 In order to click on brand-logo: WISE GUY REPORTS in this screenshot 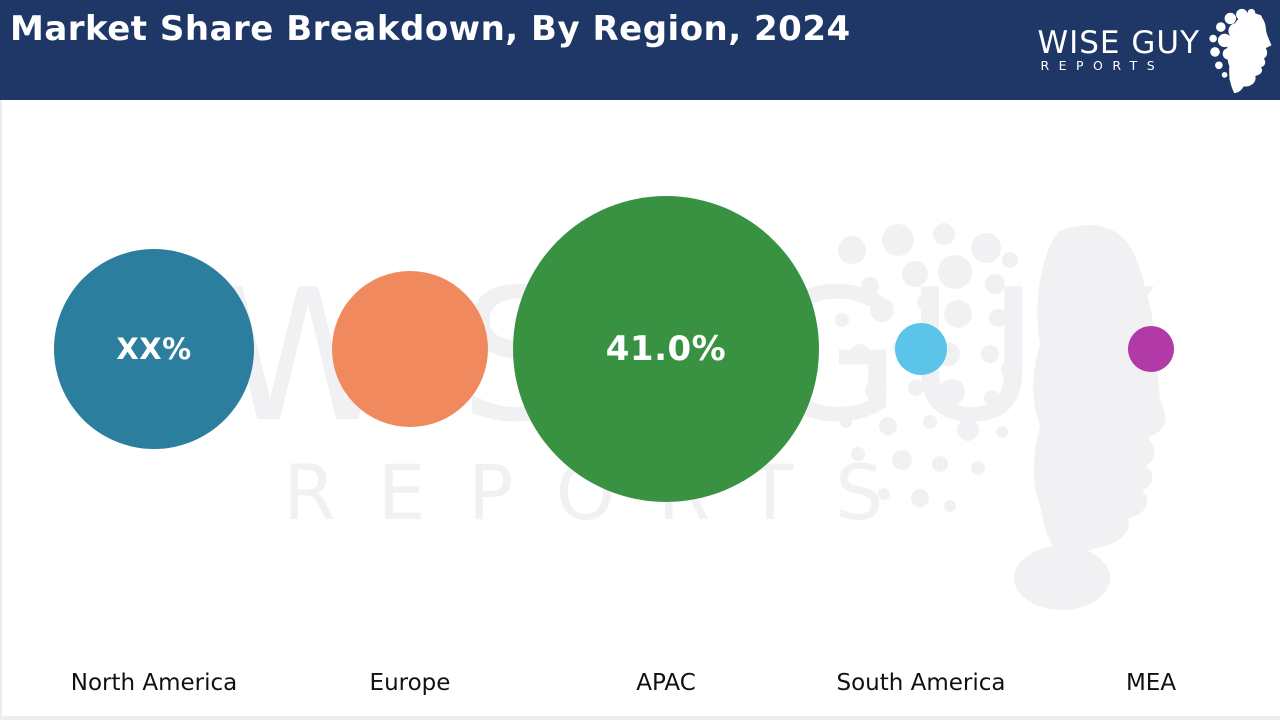, I will do `click(1155, 50)`.